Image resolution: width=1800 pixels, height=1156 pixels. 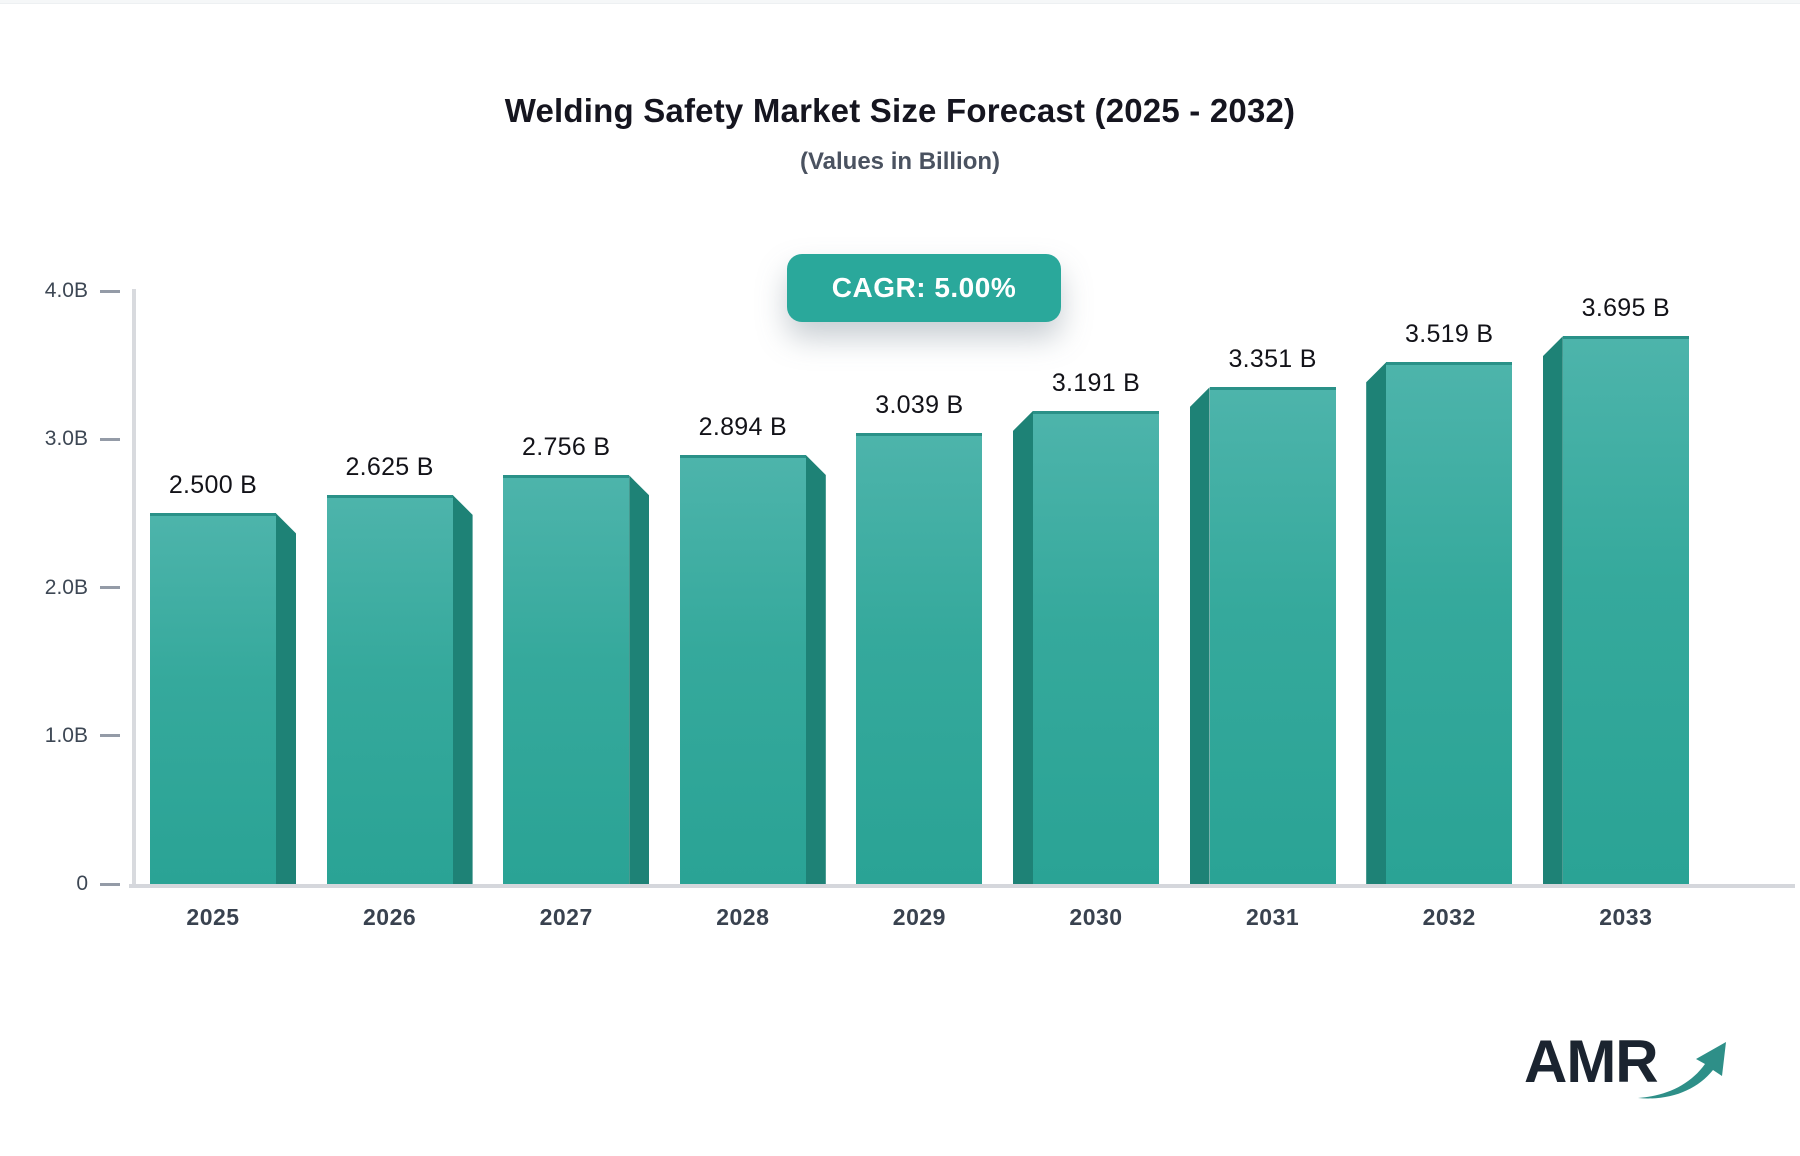 What do you see at coordinates (1272, 359) in the screenshot?
I see `bar-value-label: 3.351 B` at bounding box center [1272, 359].